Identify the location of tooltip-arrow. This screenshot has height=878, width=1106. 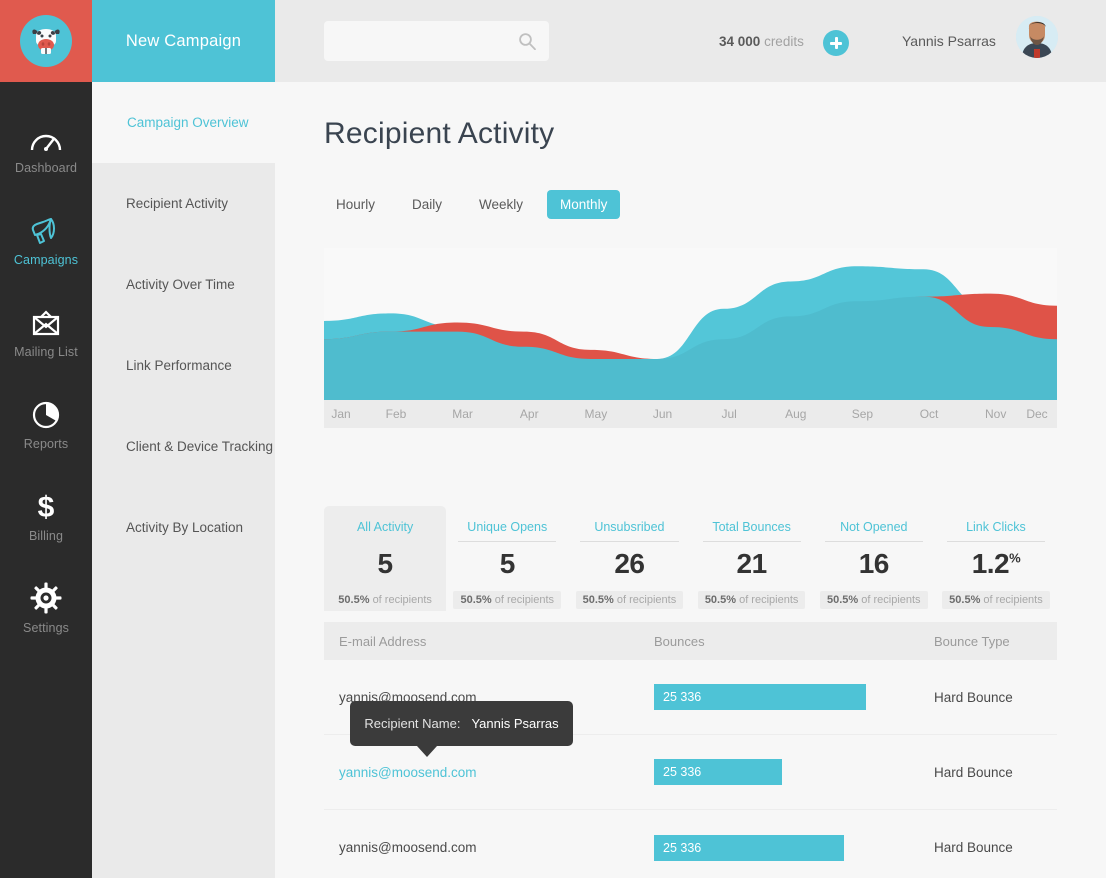
(427, 751).